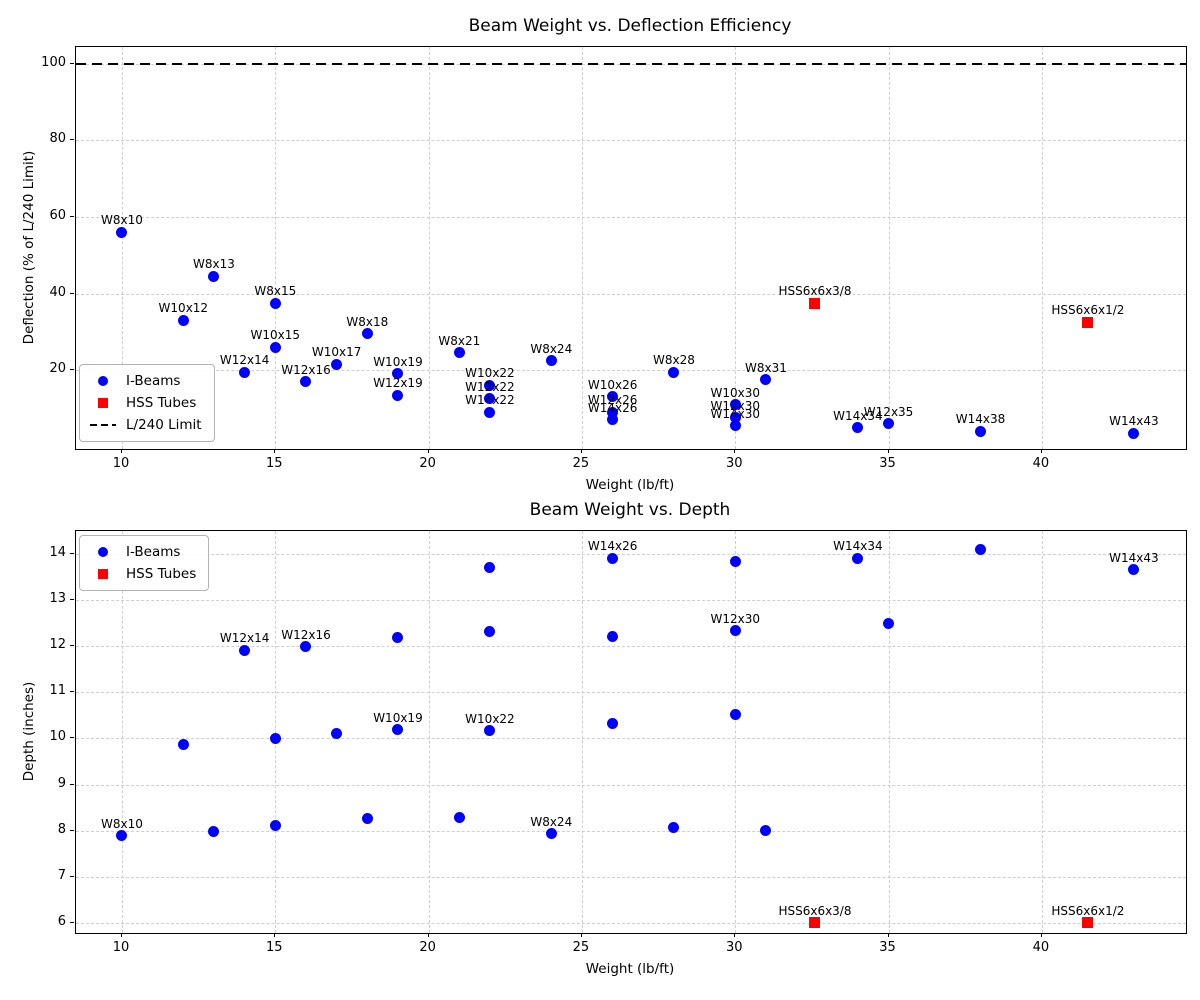  What do you see at coordinates (61, 829) in the screenshot?
I see `y-tick-label: 8` at bounding box center [61, 829].